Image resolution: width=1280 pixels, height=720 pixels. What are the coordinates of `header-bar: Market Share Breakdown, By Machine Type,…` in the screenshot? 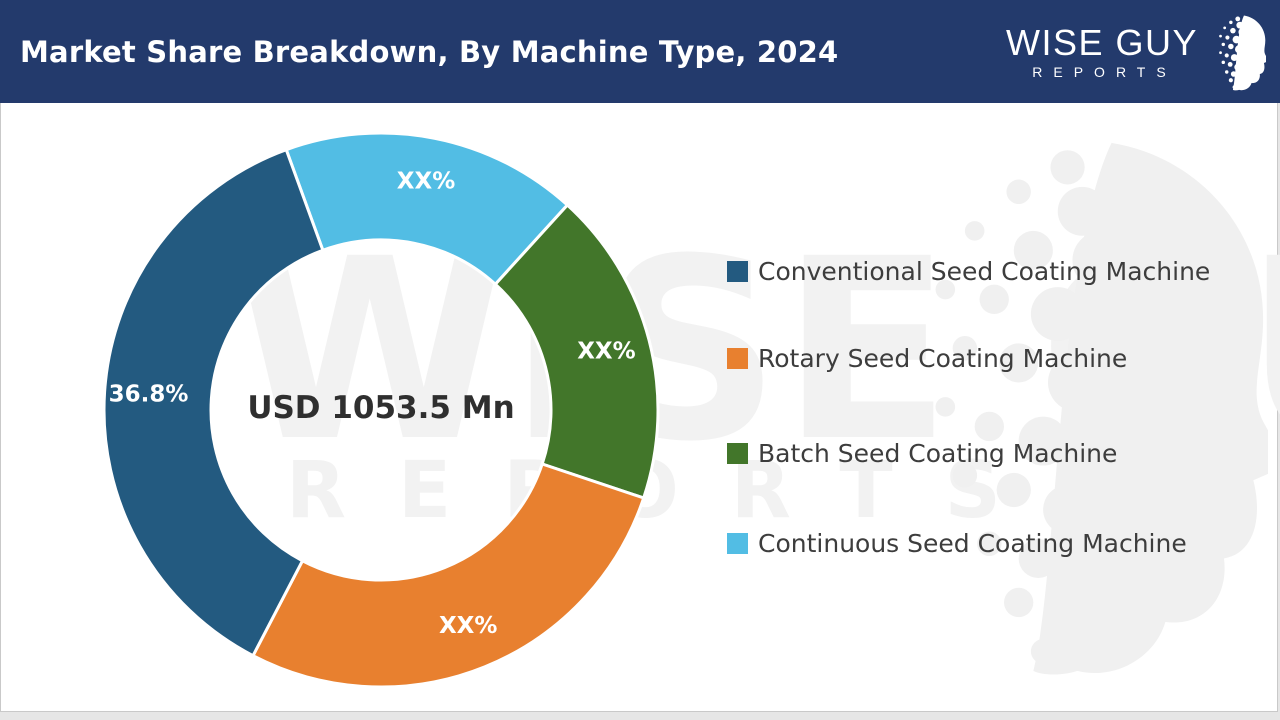 It's located at (640, 51).